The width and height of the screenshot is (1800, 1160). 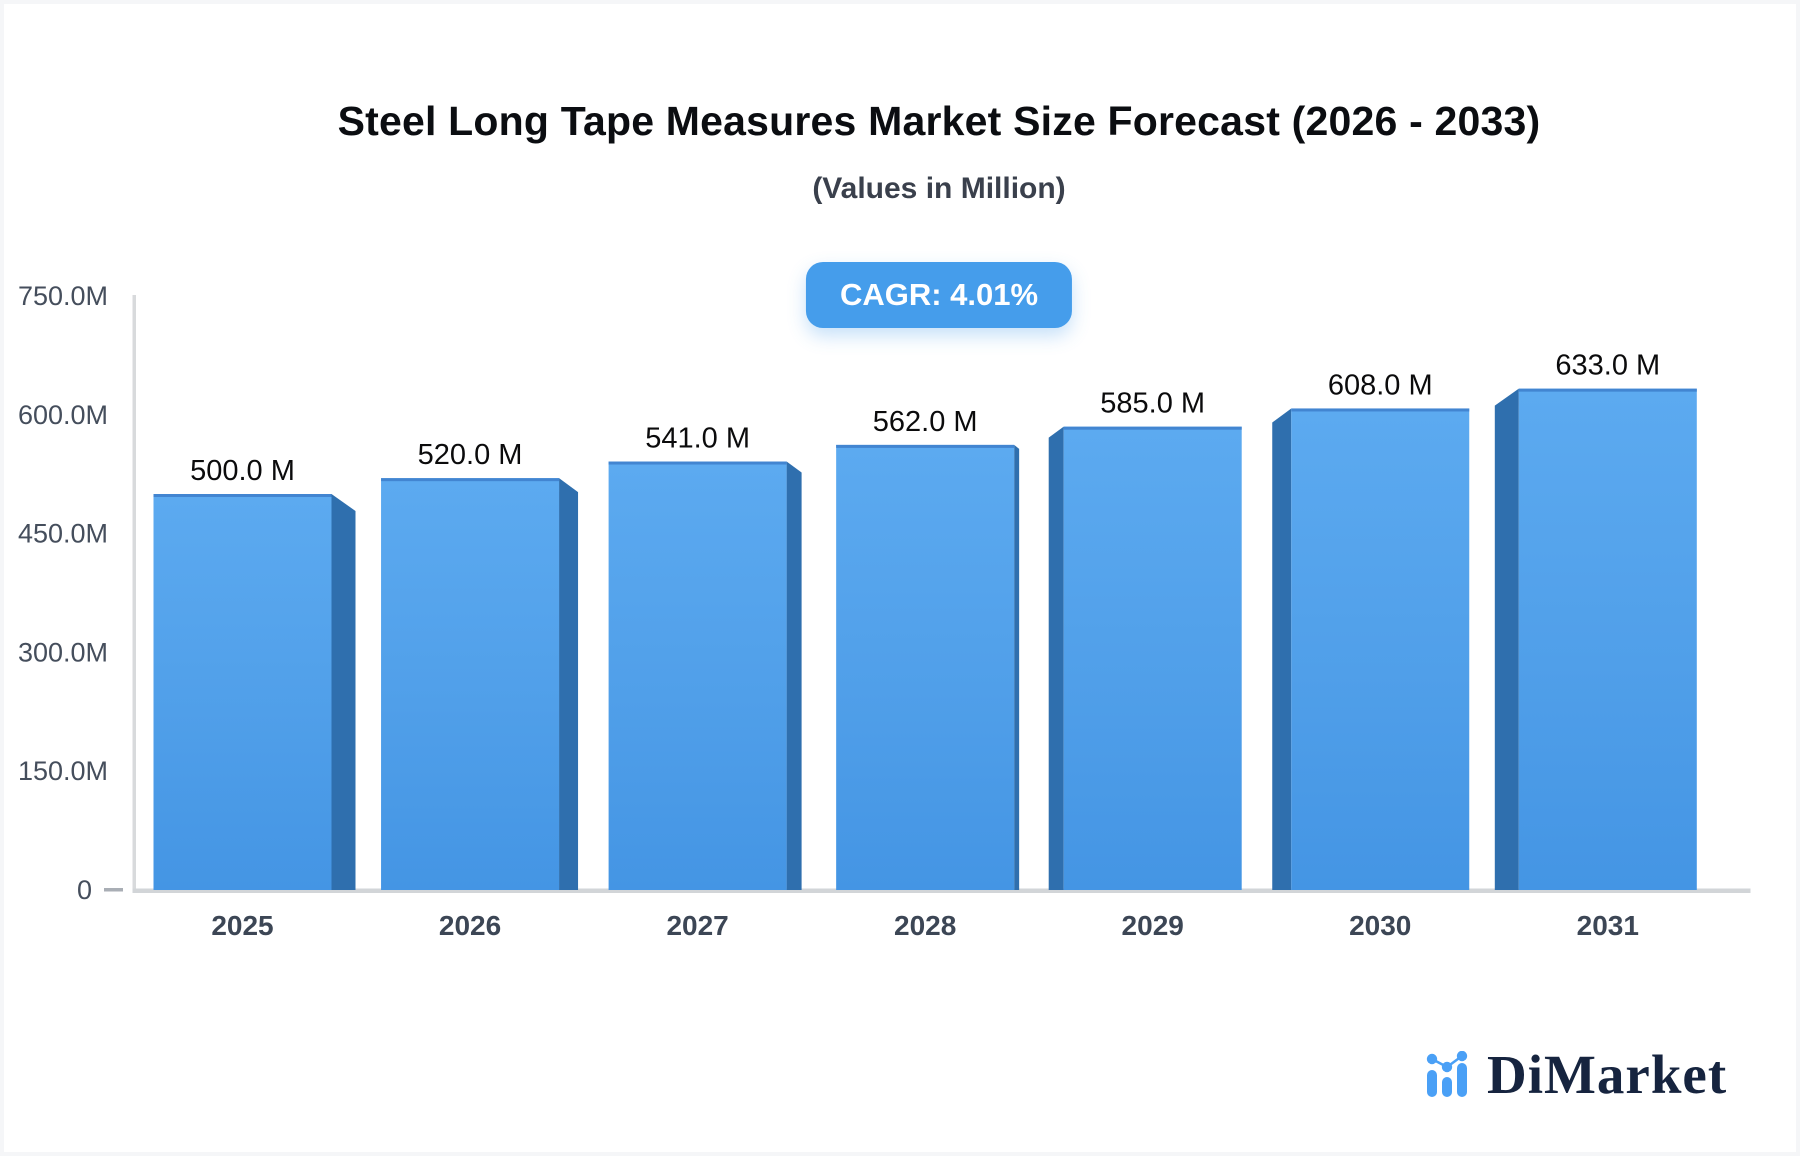 I want to click on bar-2027, so click(x=705, y=675).